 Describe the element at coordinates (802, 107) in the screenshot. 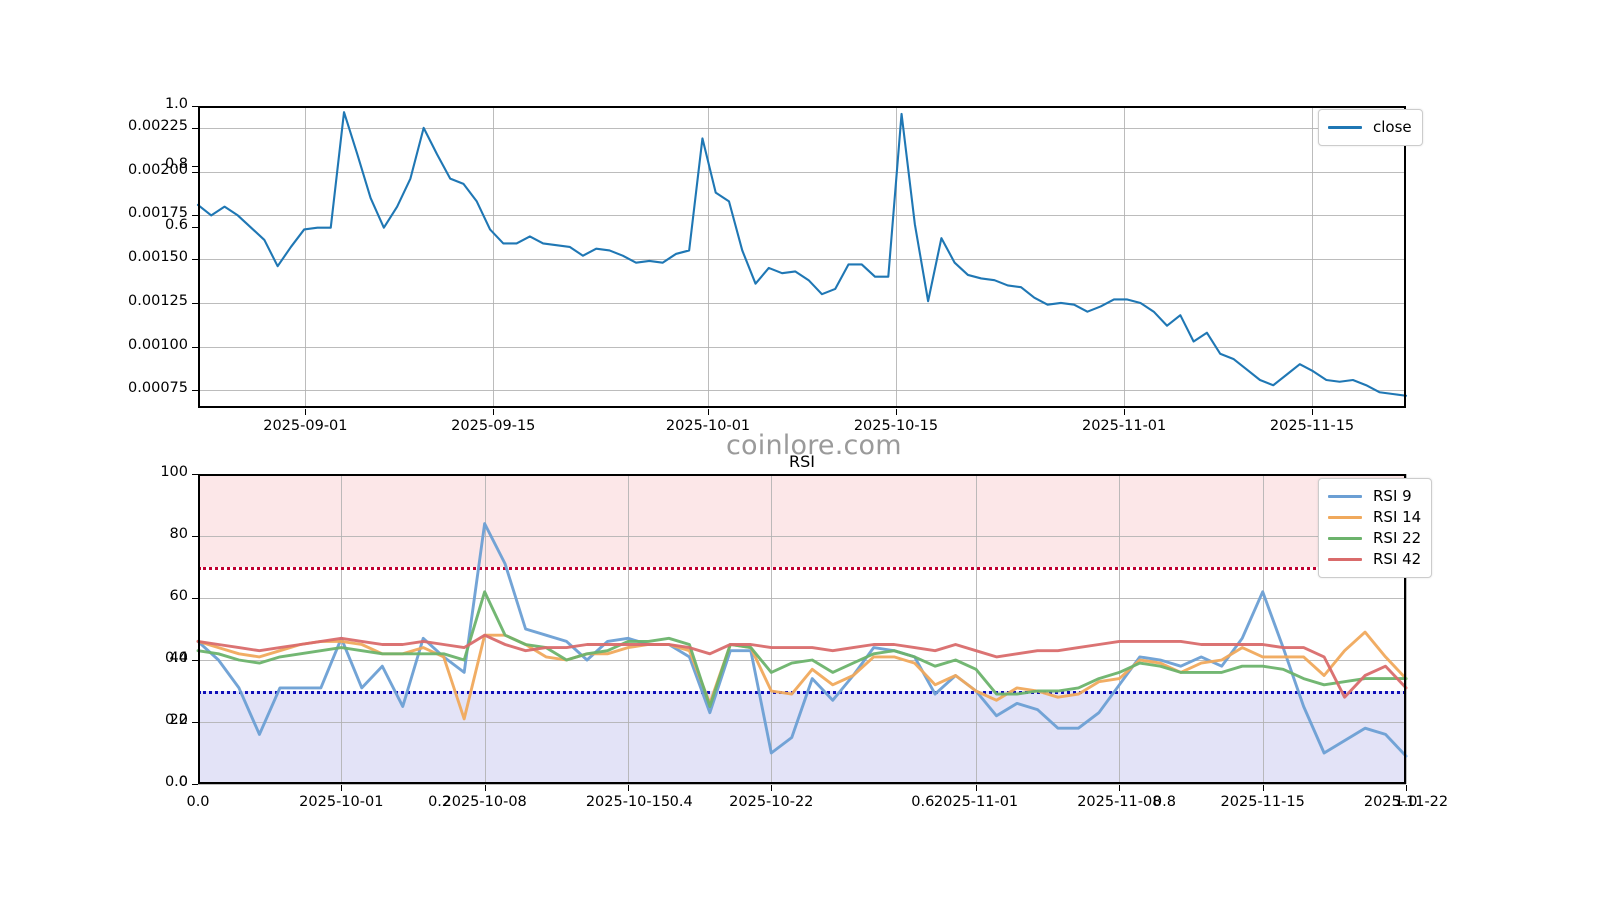

I see `price-frame-top` at that location.